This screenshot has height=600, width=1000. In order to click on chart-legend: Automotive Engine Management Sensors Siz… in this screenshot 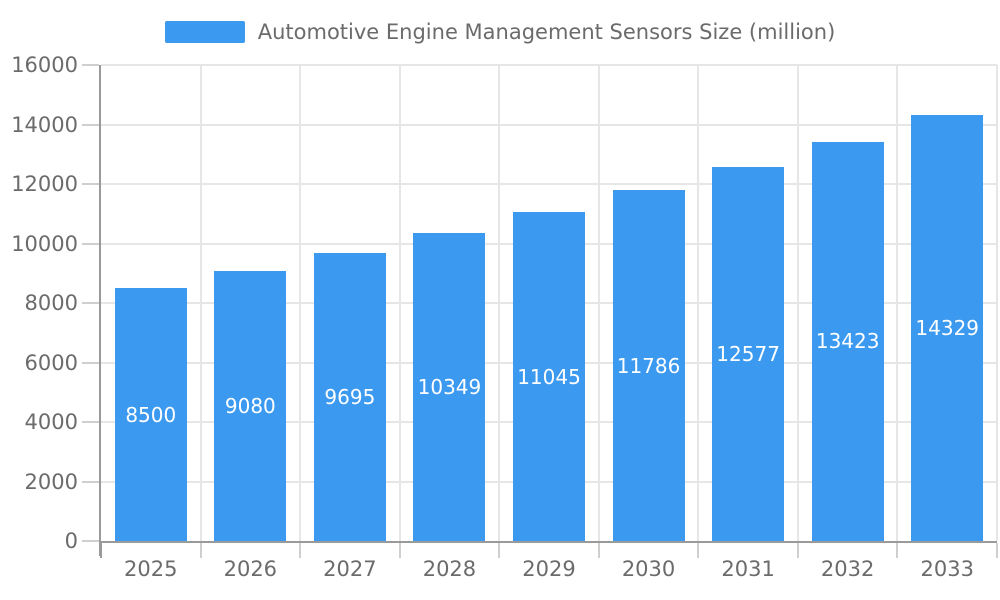, I will do `click(500, 32)`.